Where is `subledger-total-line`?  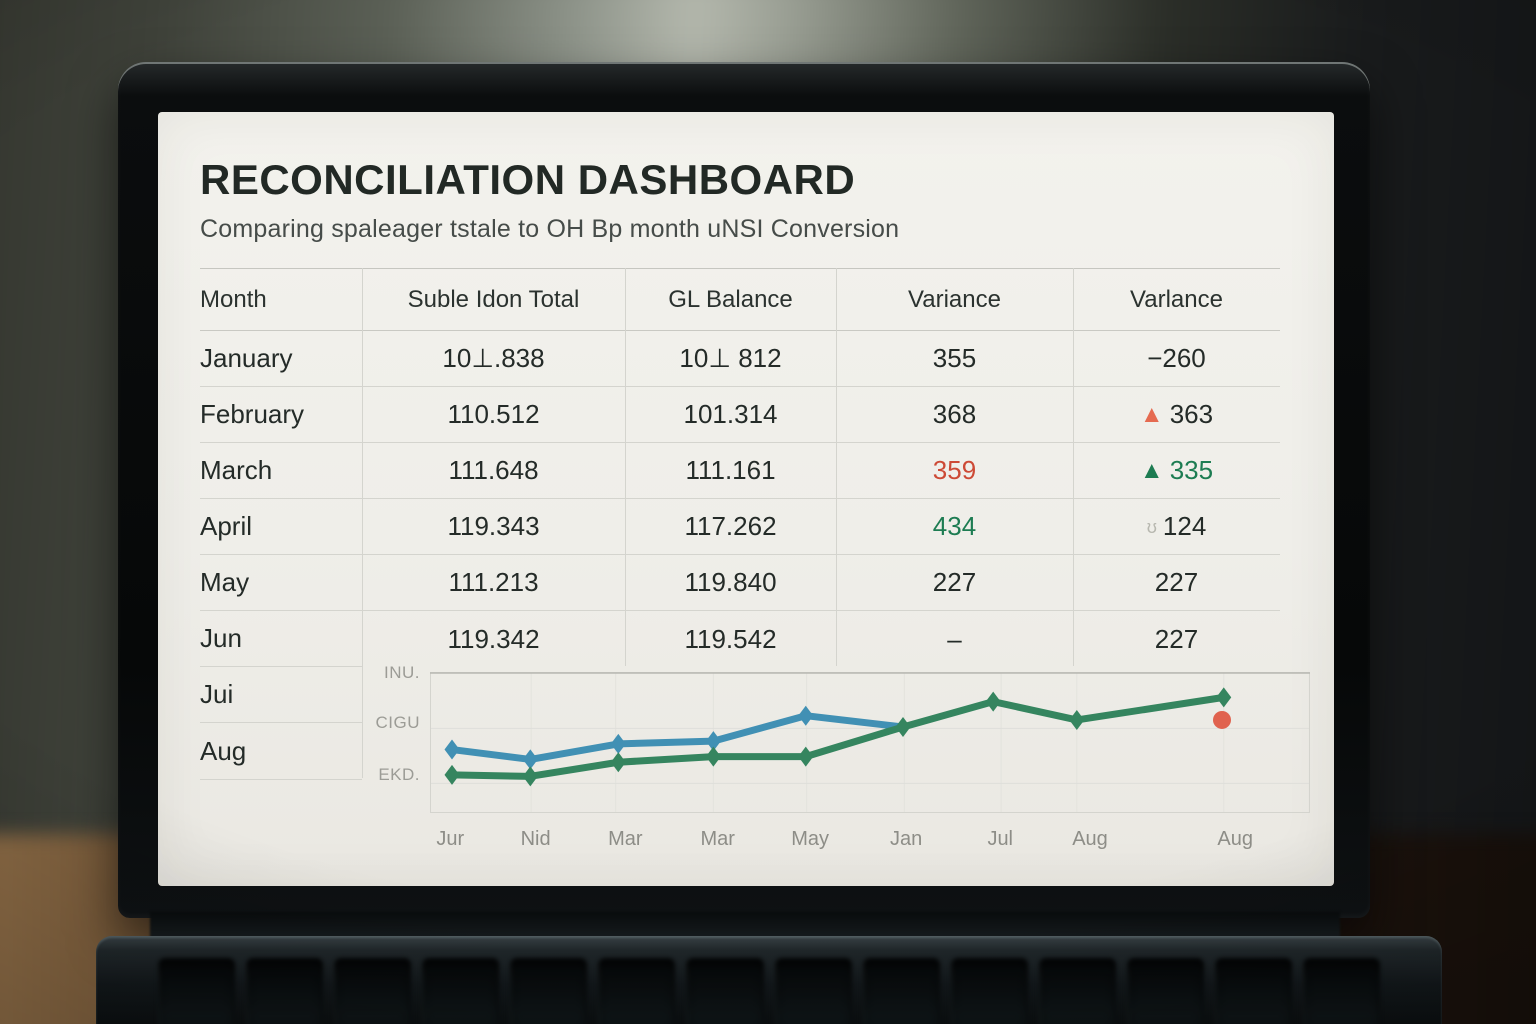
subledger-total-line is located at coordinates (677, 737).